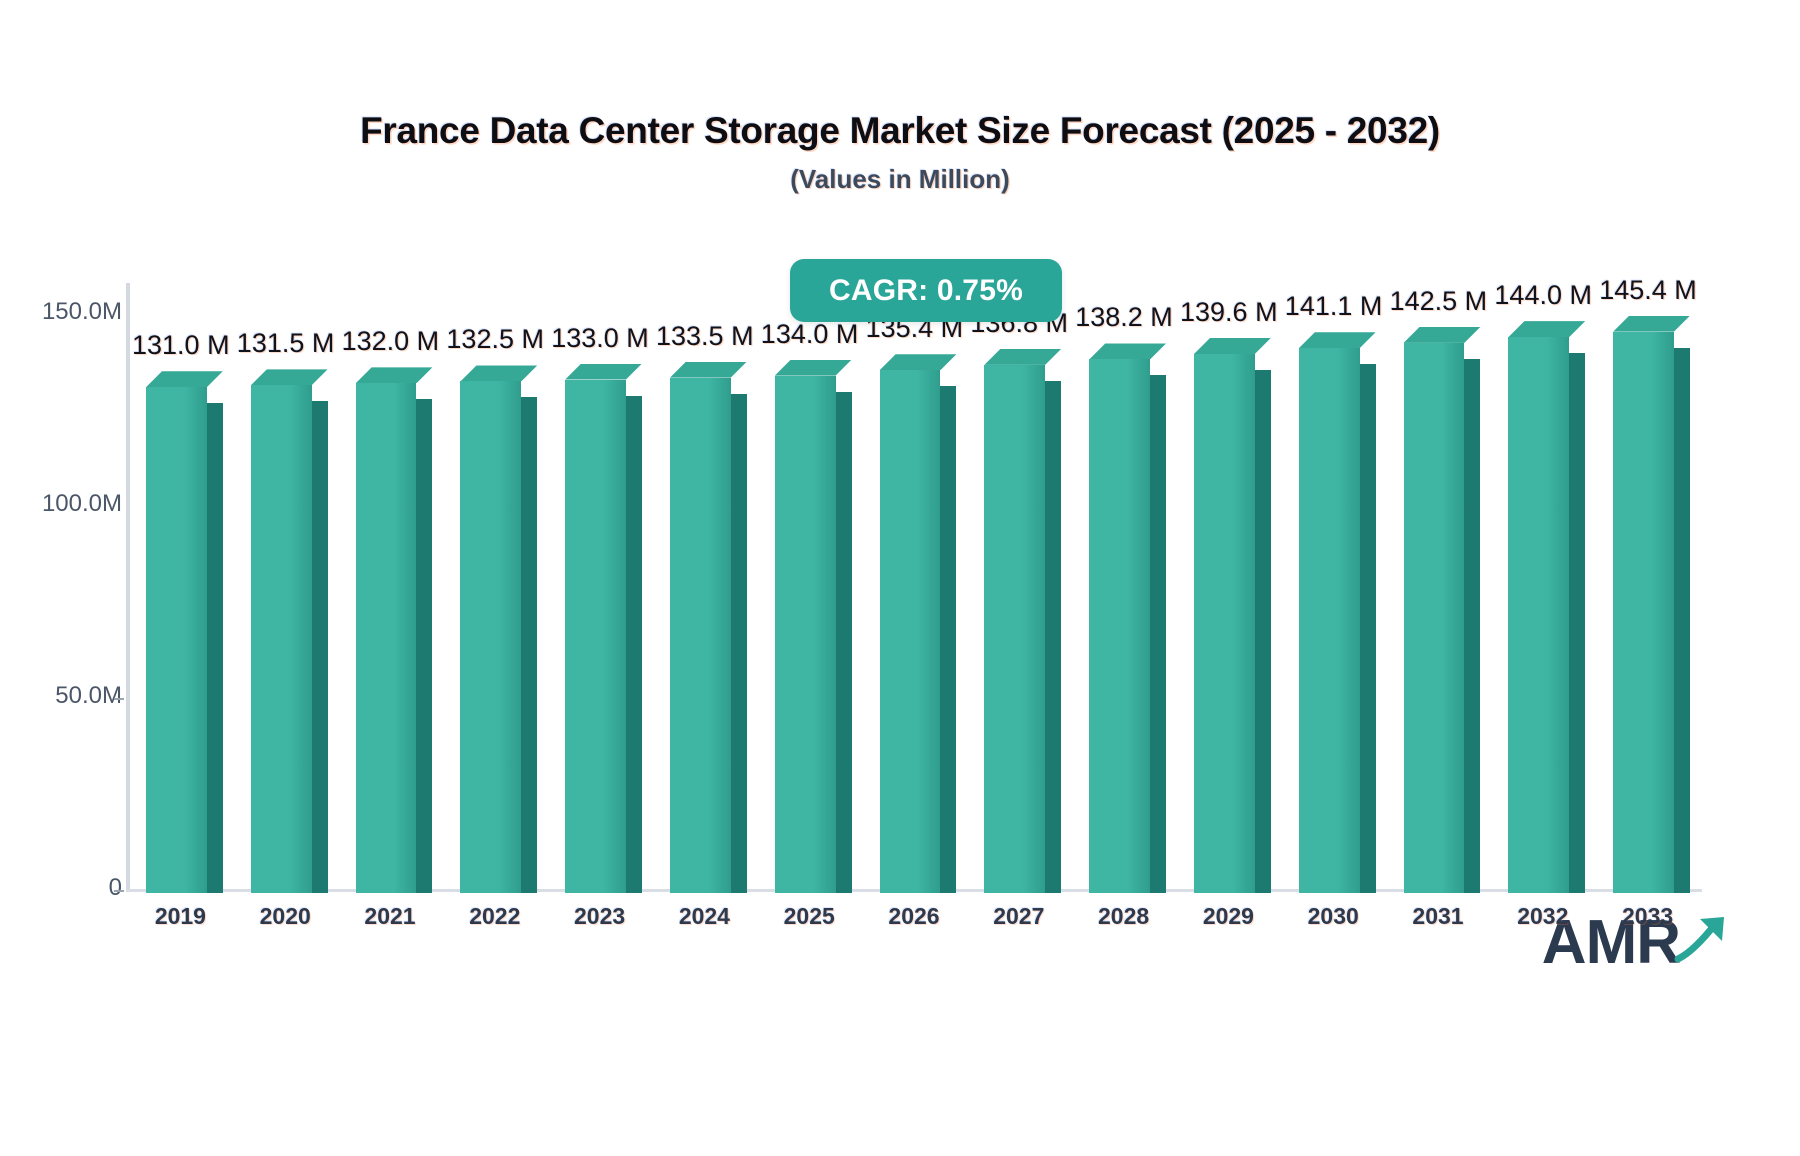 This screenshot has width=1800, height=1156. I want to click on y-axis-tick-label: 100.0M, so click(81, 503).